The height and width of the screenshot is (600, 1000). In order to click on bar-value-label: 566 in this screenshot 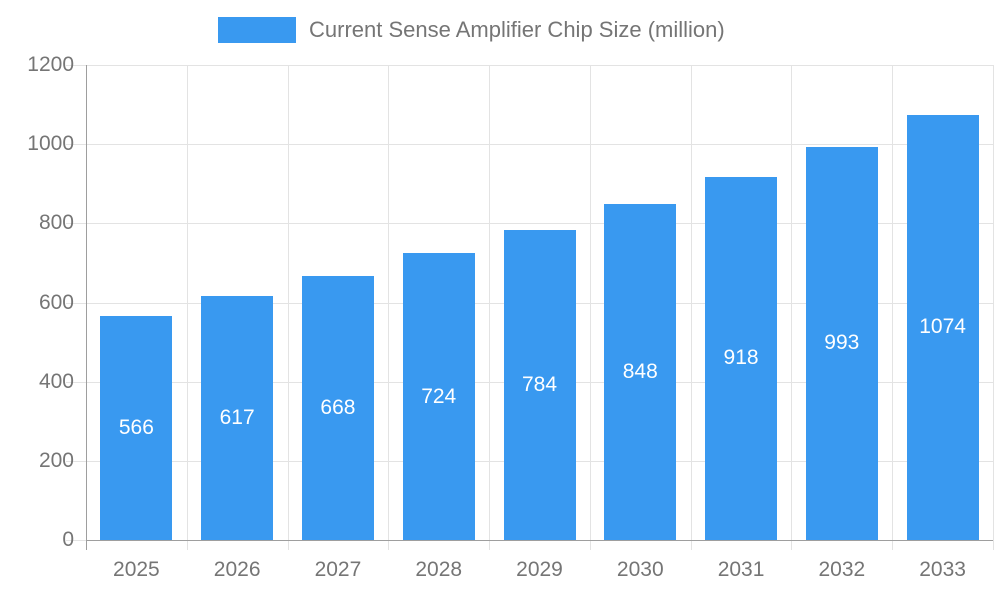, I will do `click(136, 427)`.